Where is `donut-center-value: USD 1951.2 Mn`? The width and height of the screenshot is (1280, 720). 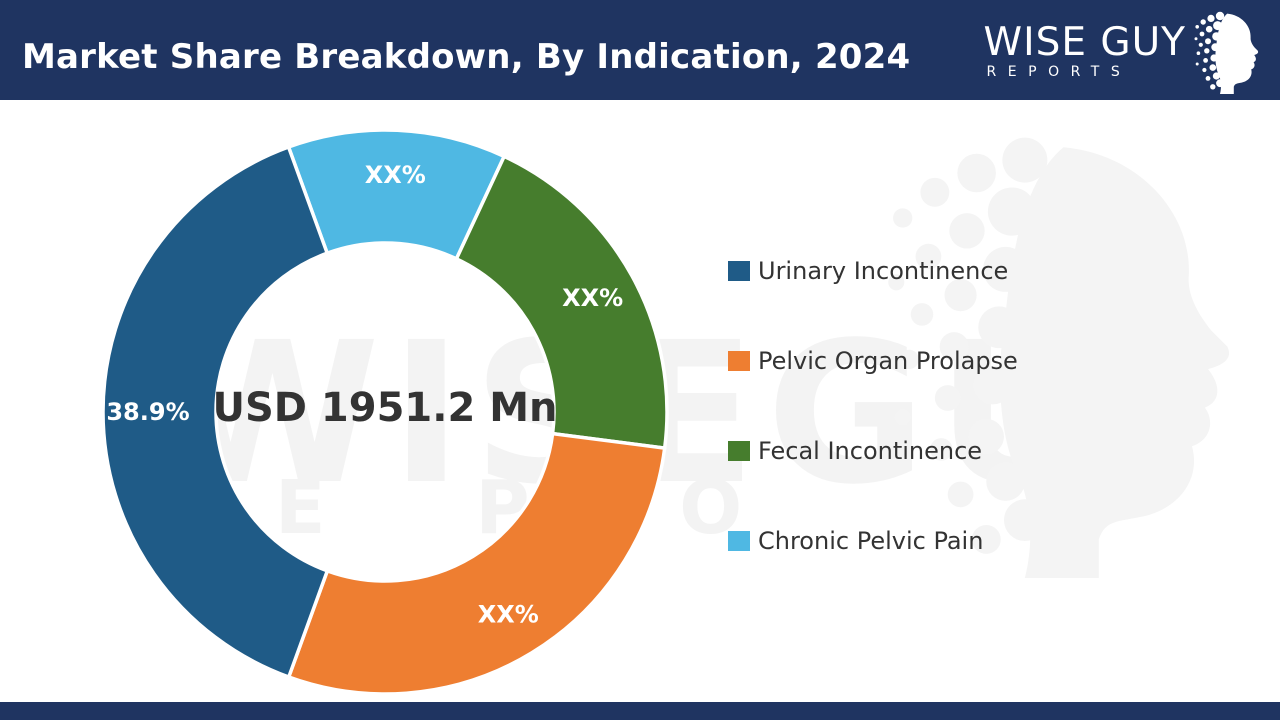
donut-center-value: USD 1951.2 Mn is located at coordinates (385, 408).